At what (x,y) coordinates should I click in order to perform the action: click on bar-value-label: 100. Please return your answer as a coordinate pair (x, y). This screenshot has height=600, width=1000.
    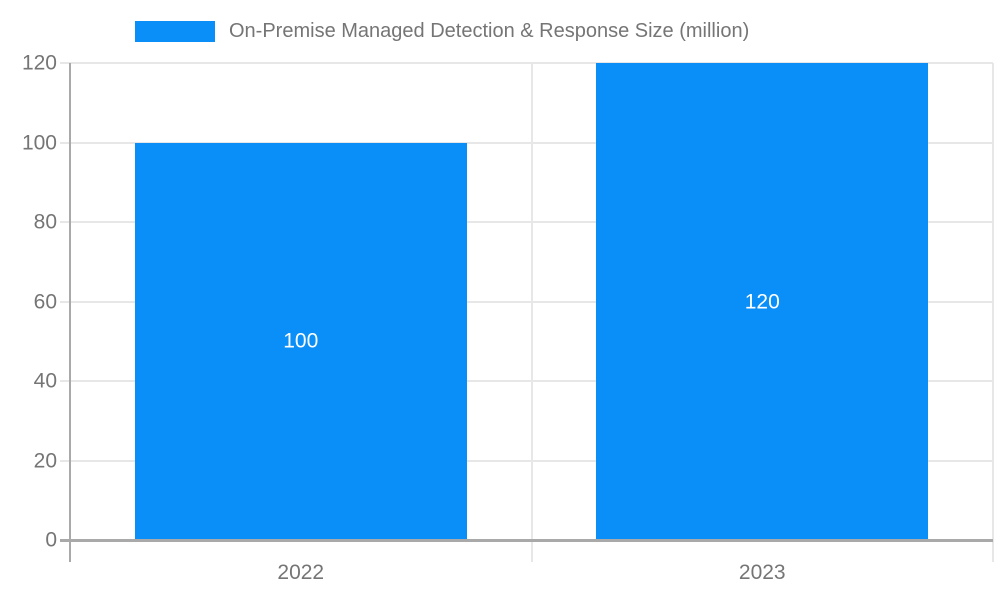
    Looking at the image, I should click on (301, 341).